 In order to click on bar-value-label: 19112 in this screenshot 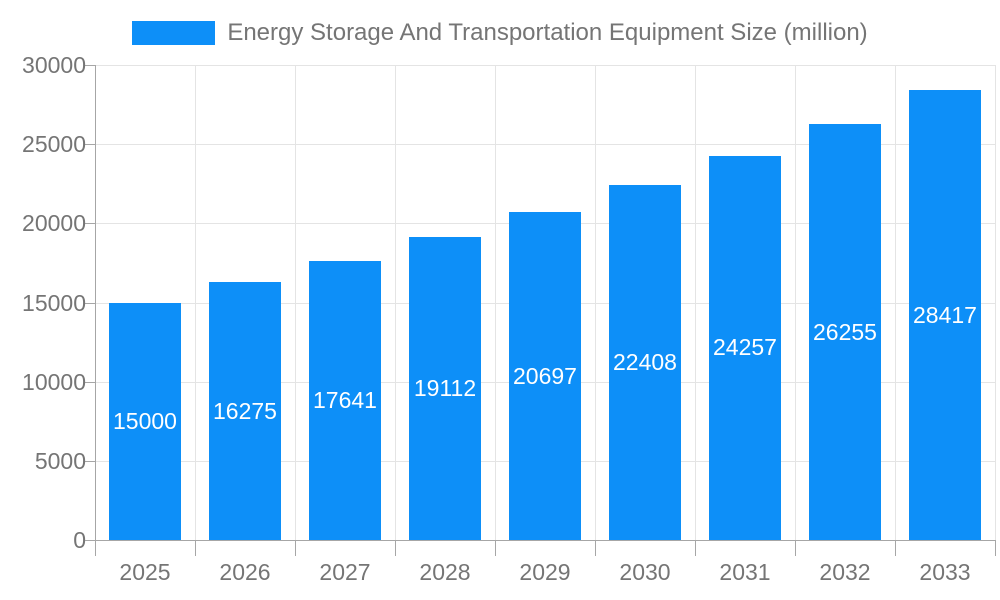, I will do `click(445, 388)`.